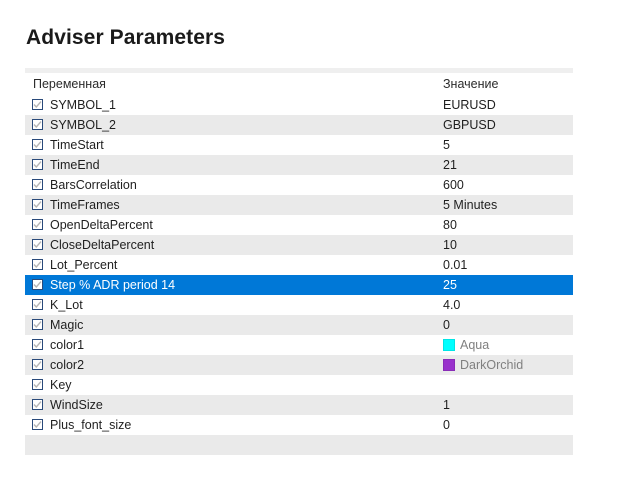 This screenshot has height=480, width=640. I want to click on row-value: DarkOrchid, so click(483, 365).